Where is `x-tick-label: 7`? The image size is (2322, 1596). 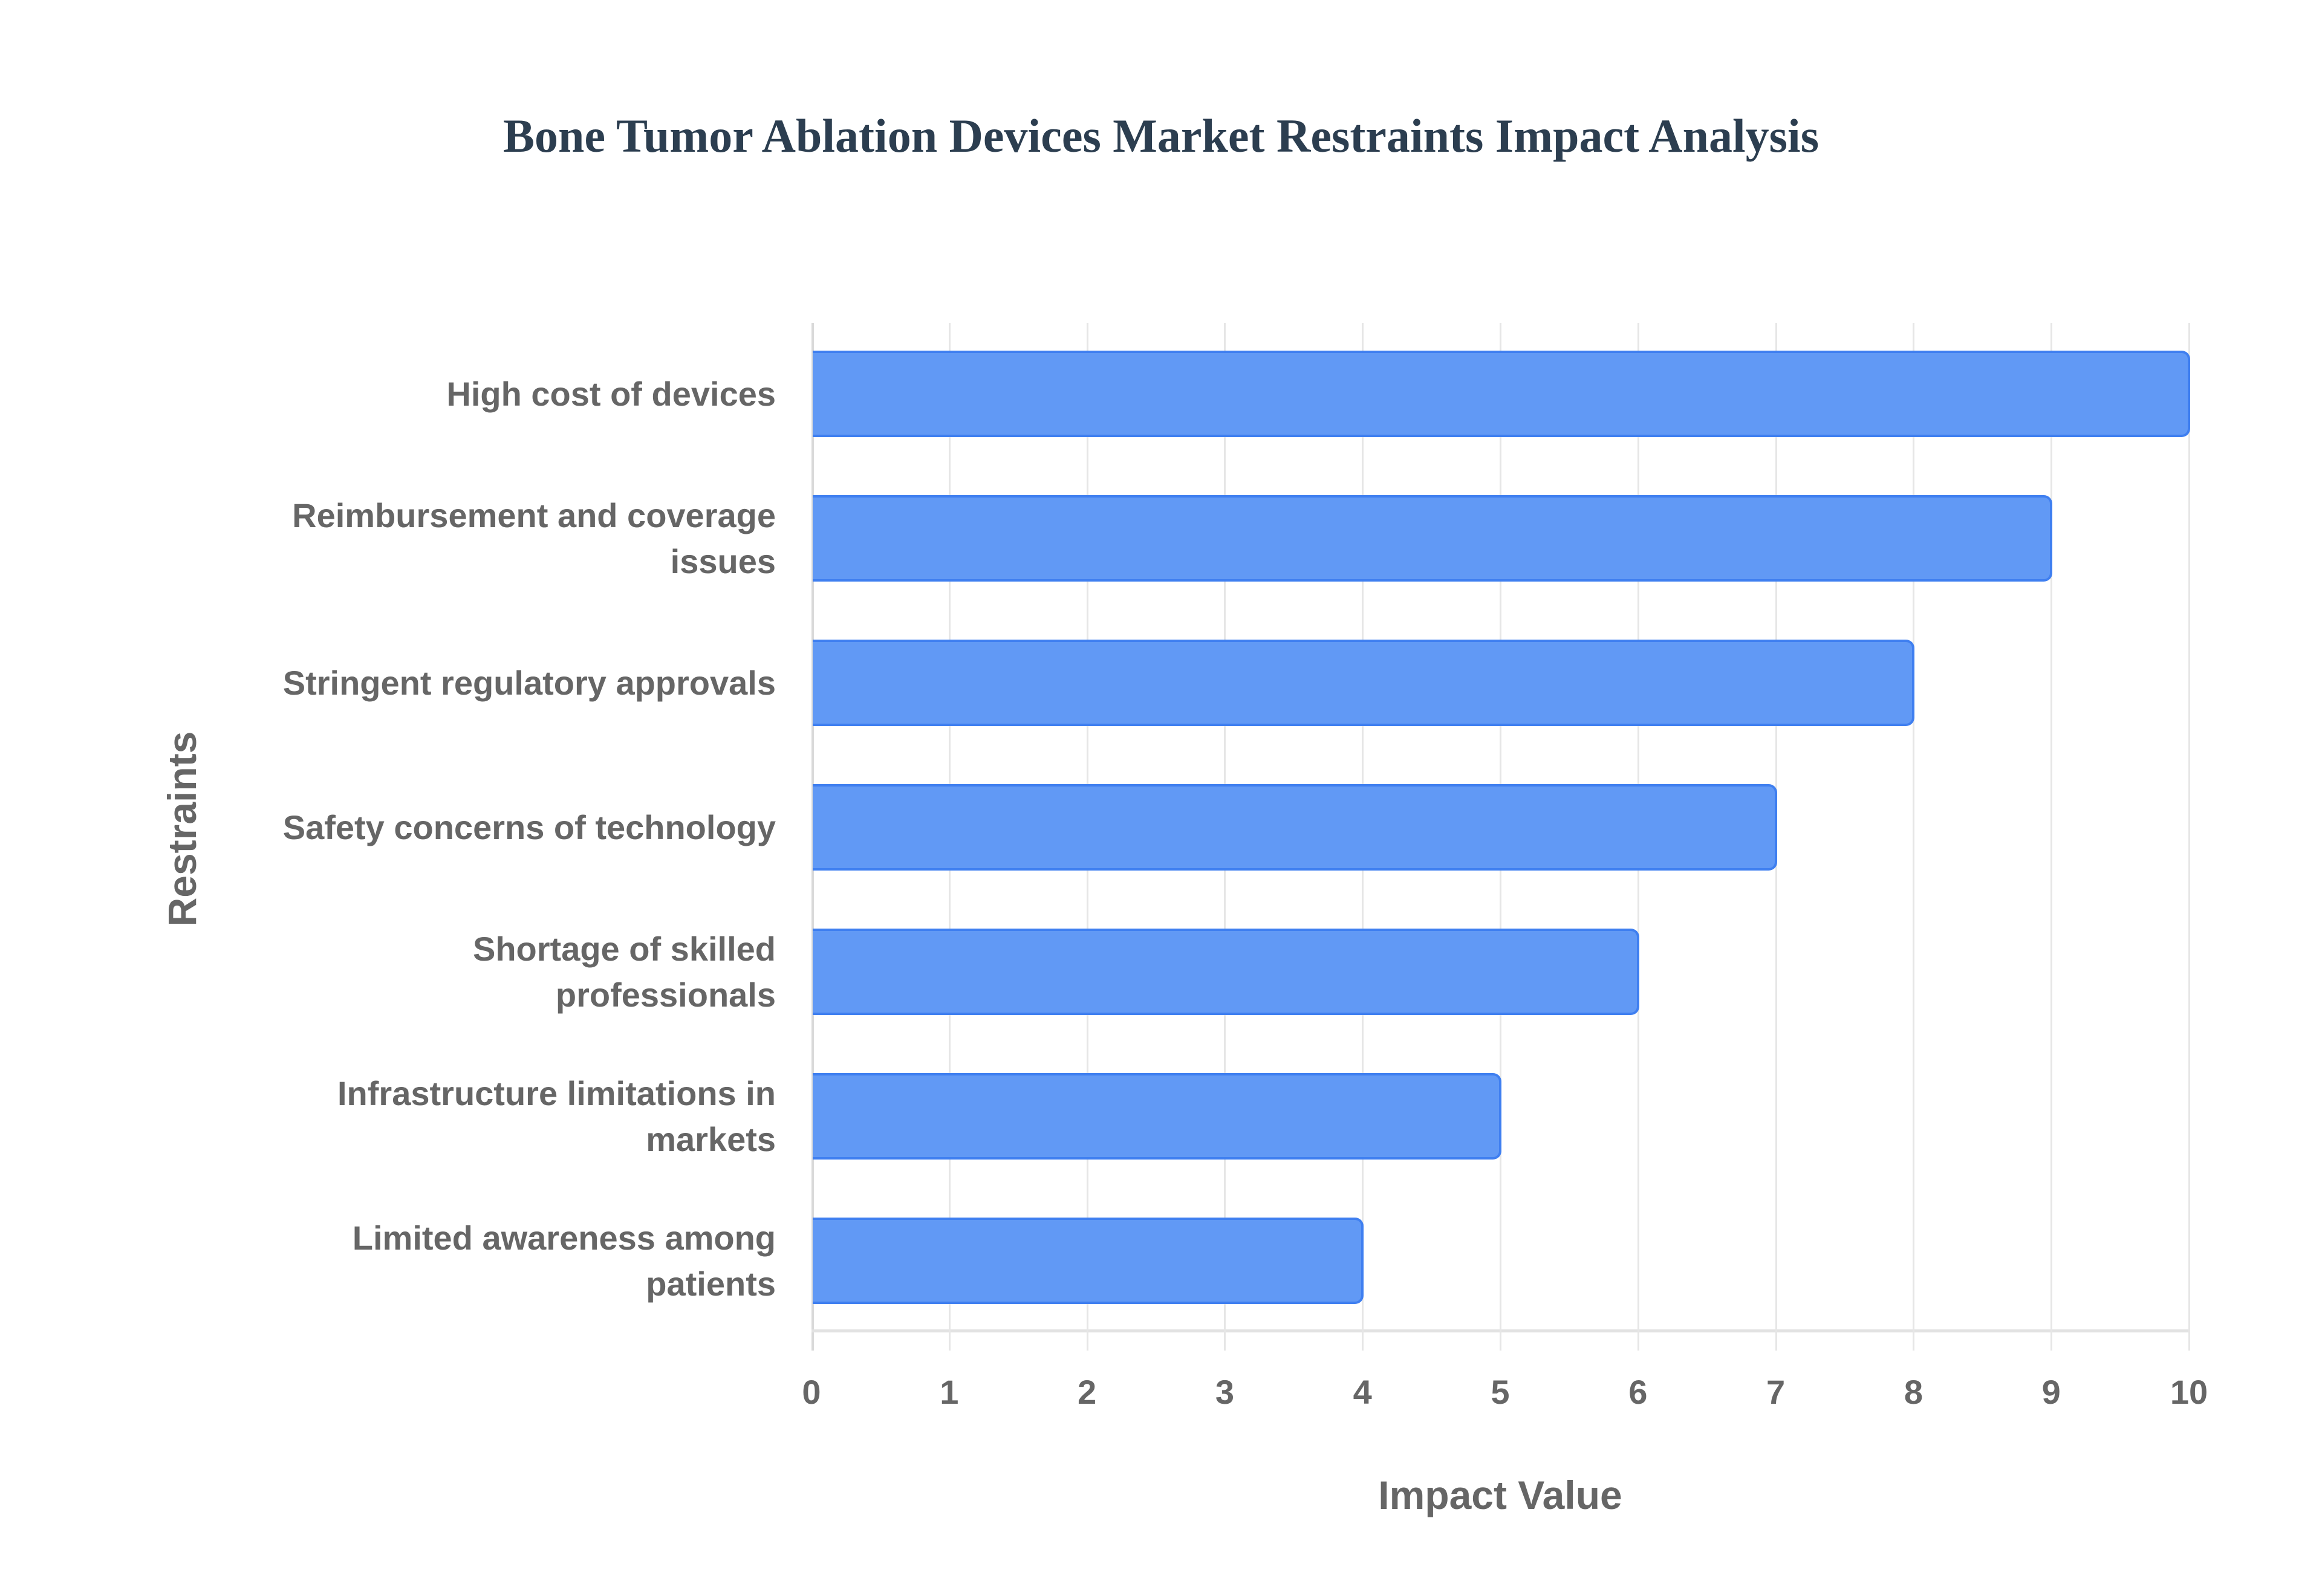 x-tick-label: 7 is located at coordinates (1776, 1392).